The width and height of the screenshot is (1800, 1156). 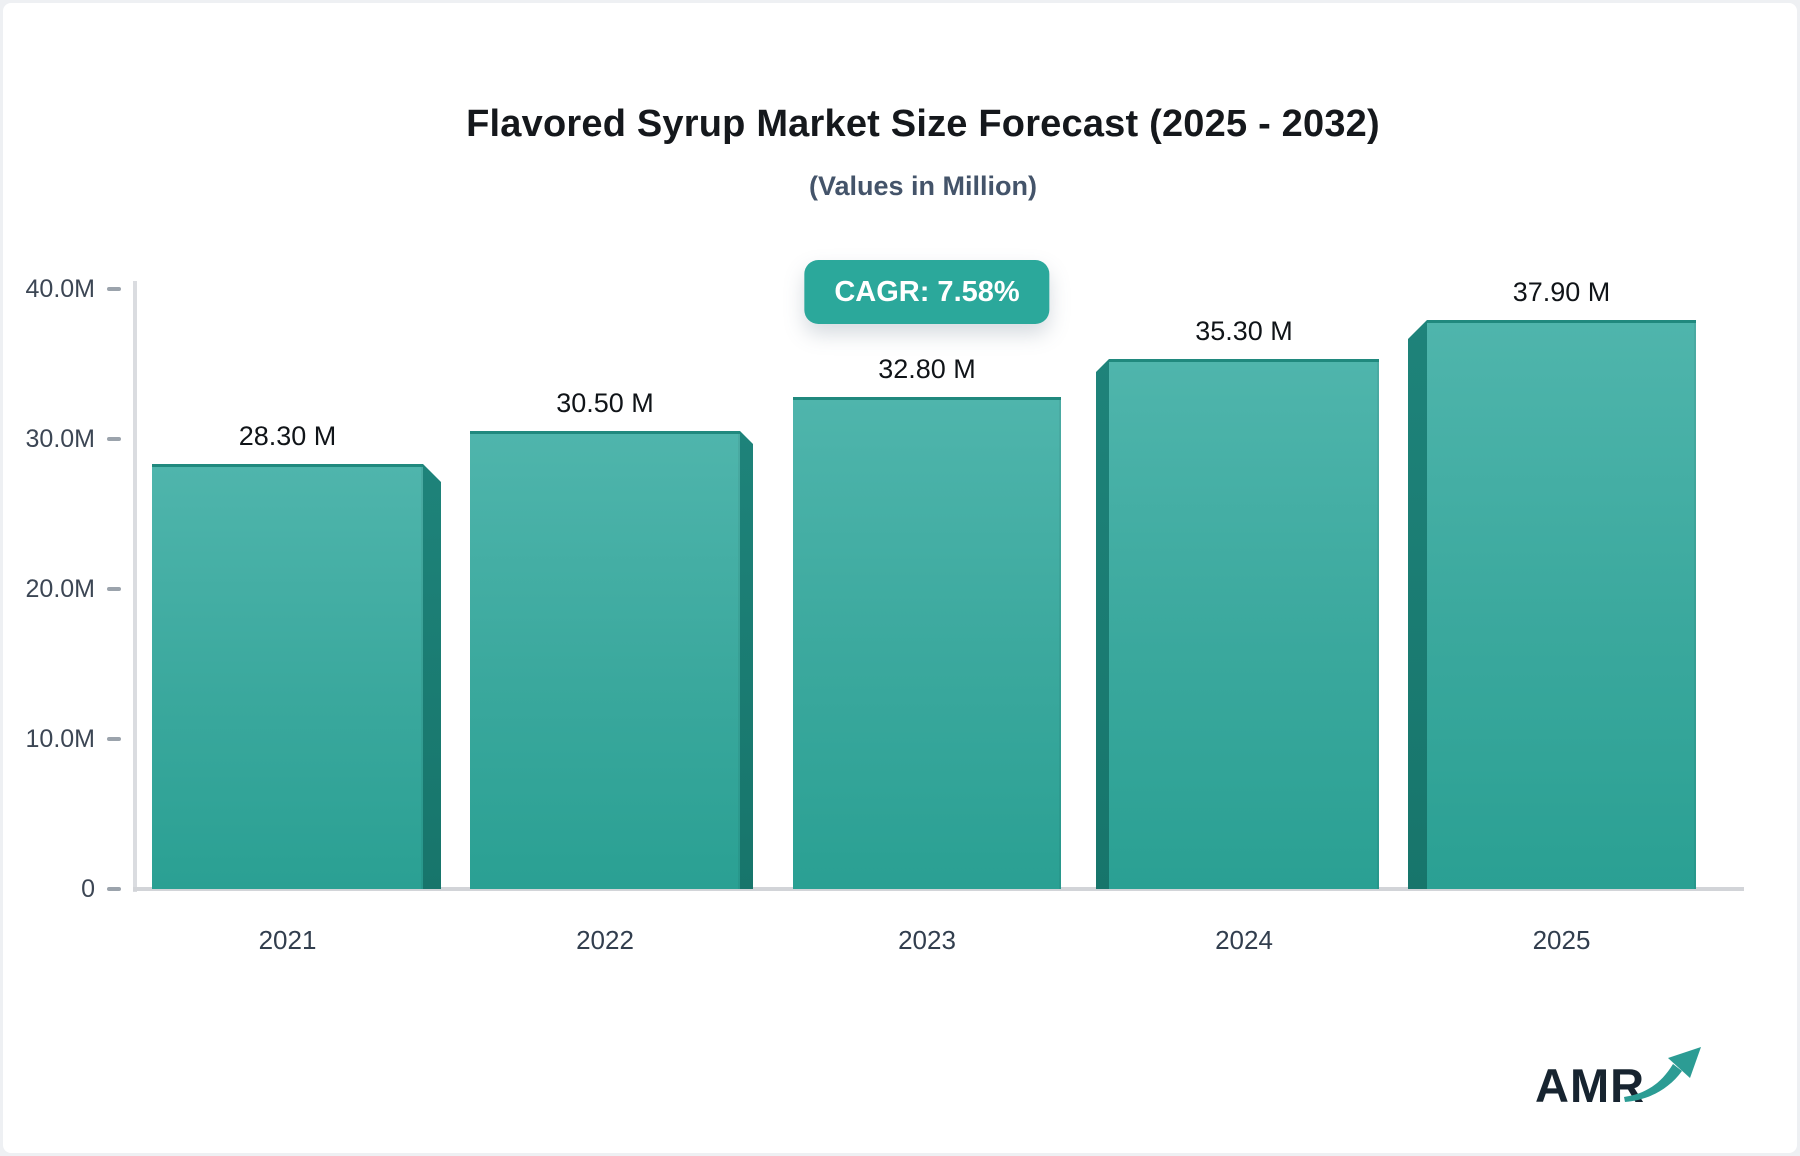 I want to click on bar-2023, so click(x=927, y=643).